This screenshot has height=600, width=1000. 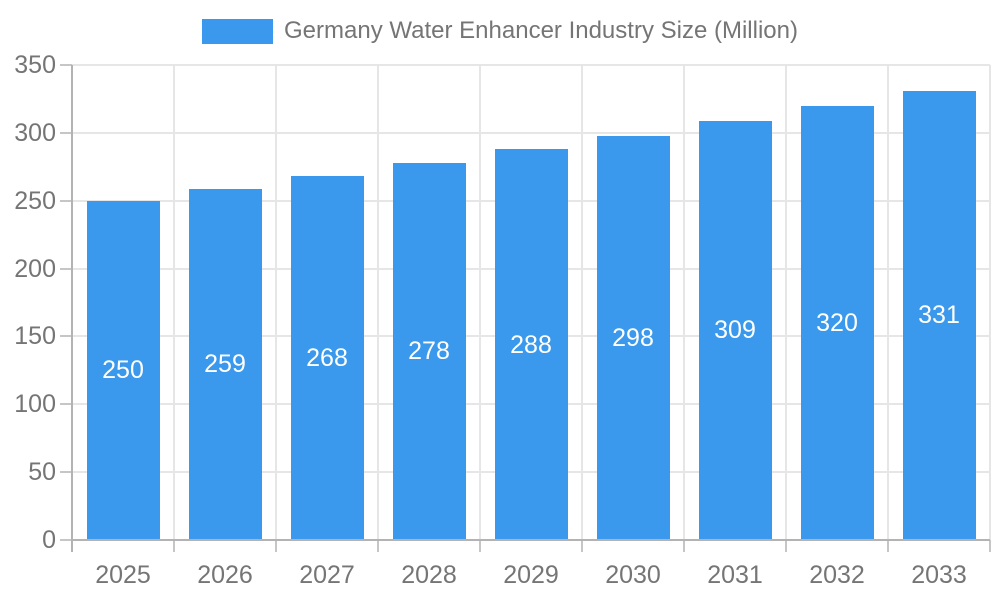 What do you see at coordinates (42, 472) in the screenshot?
I see `y-axis-label: 50` at bounding box center [42, 472].